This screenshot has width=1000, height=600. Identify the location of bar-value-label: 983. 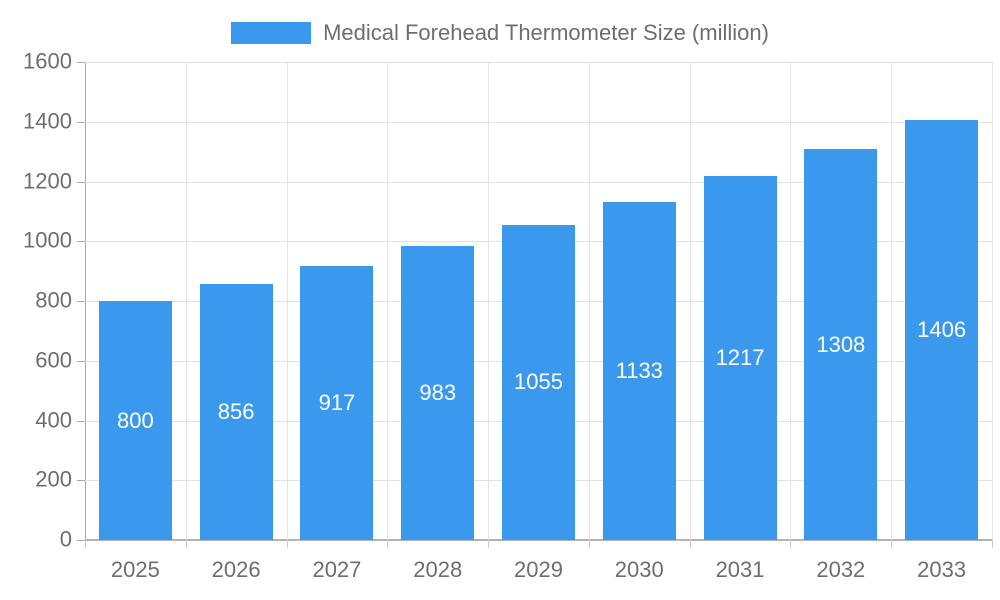
(438, 393).